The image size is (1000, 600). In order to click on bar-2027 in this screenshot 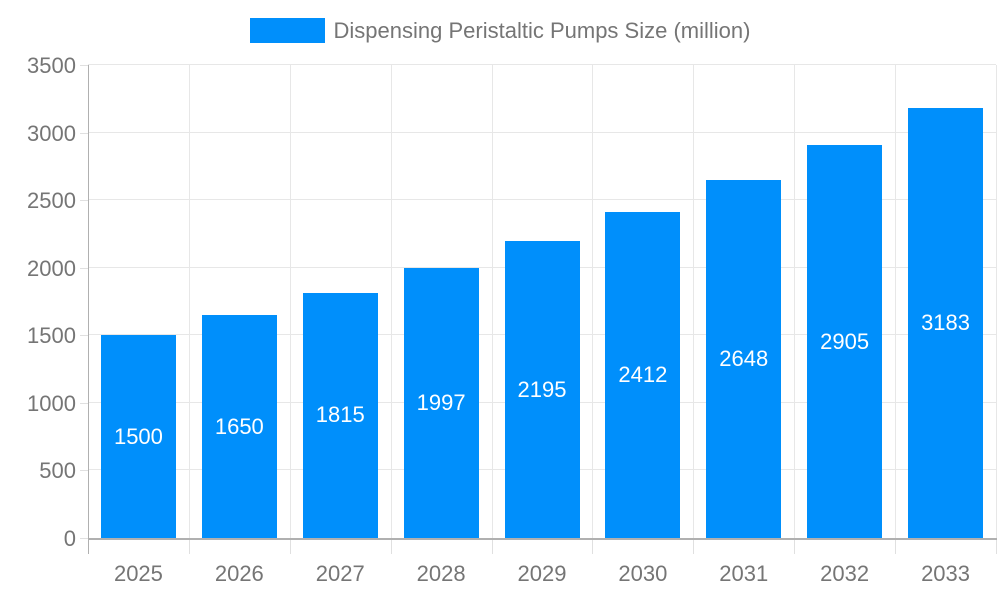, I will do `click(340, 415)`.